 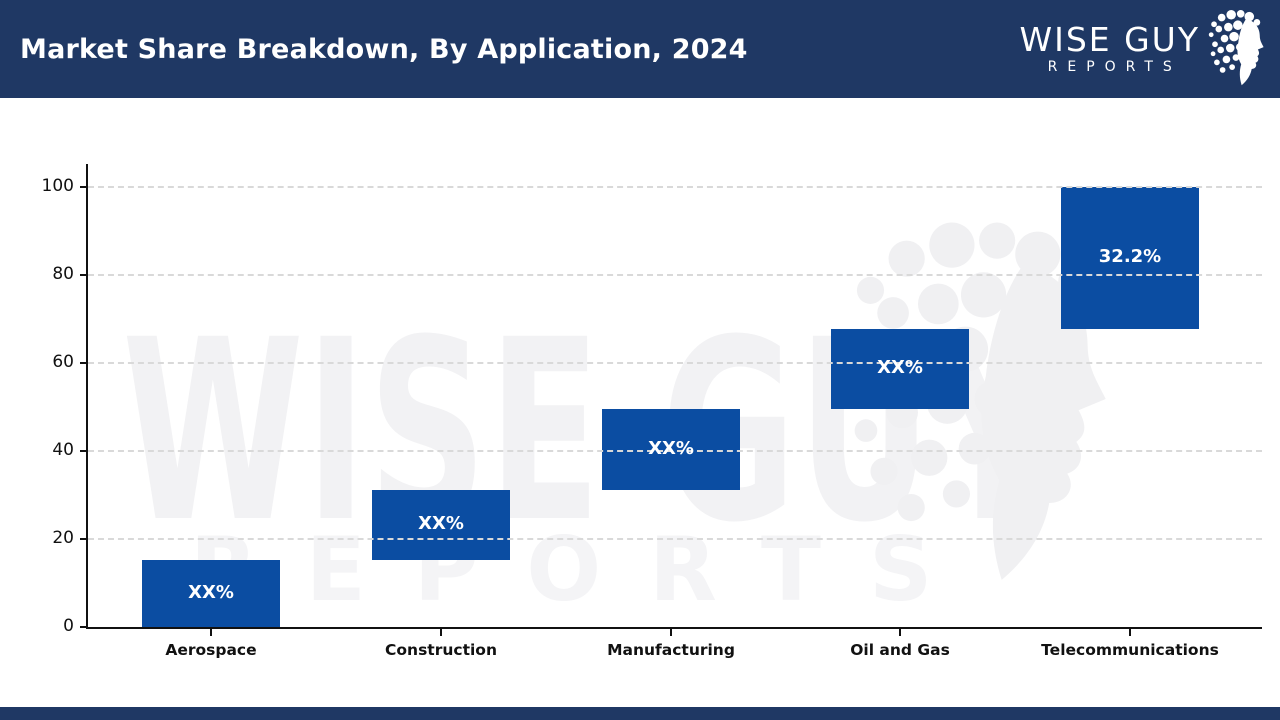 I want to click on x-axis-label-construction: Construction, so click(x=441, y=650).